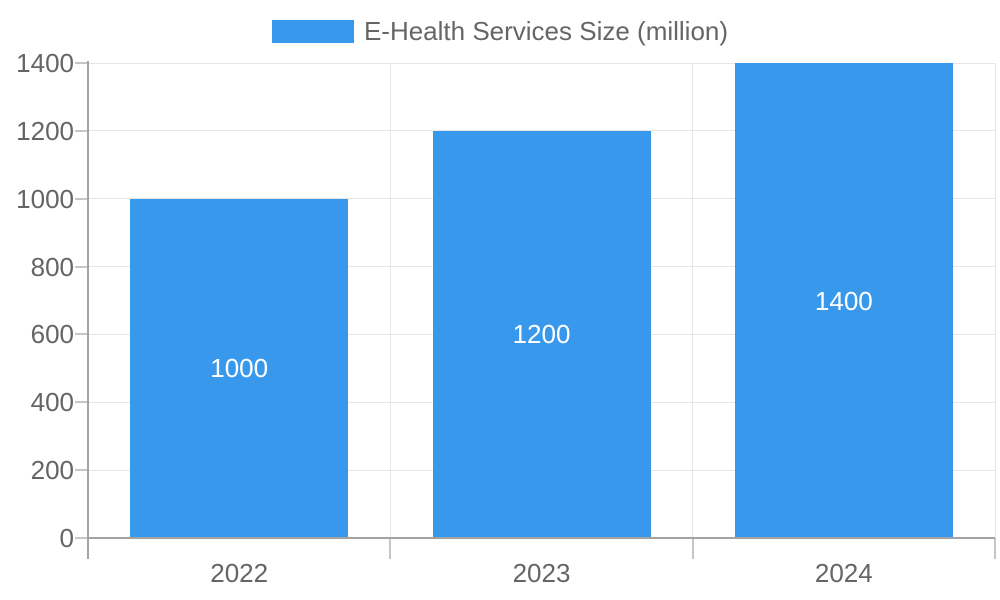  Describe the element at coordinates (52, 402) in the screenshot. I see `y-axis-tick-label: 400` at that location.